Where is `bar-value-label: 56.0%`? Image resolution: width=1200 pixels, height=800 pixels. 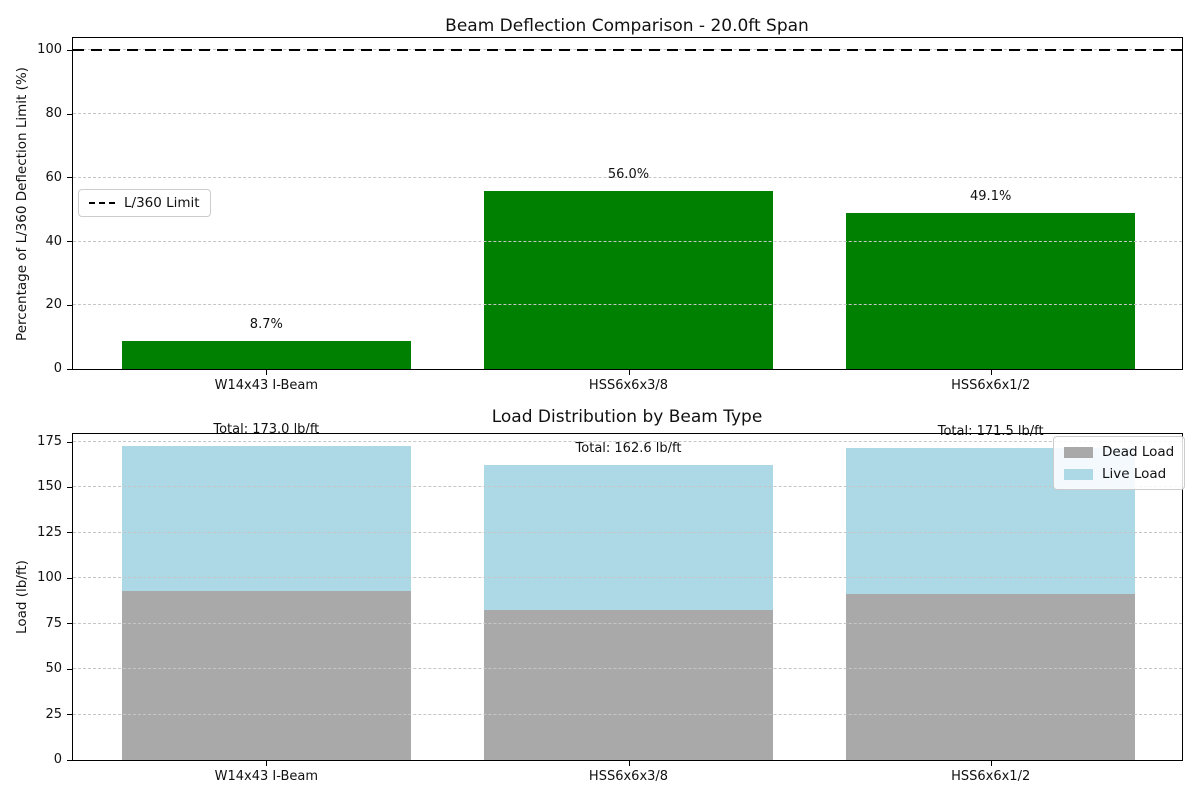
bar-value-label: 56.0% is located at coordinates (628, 174).